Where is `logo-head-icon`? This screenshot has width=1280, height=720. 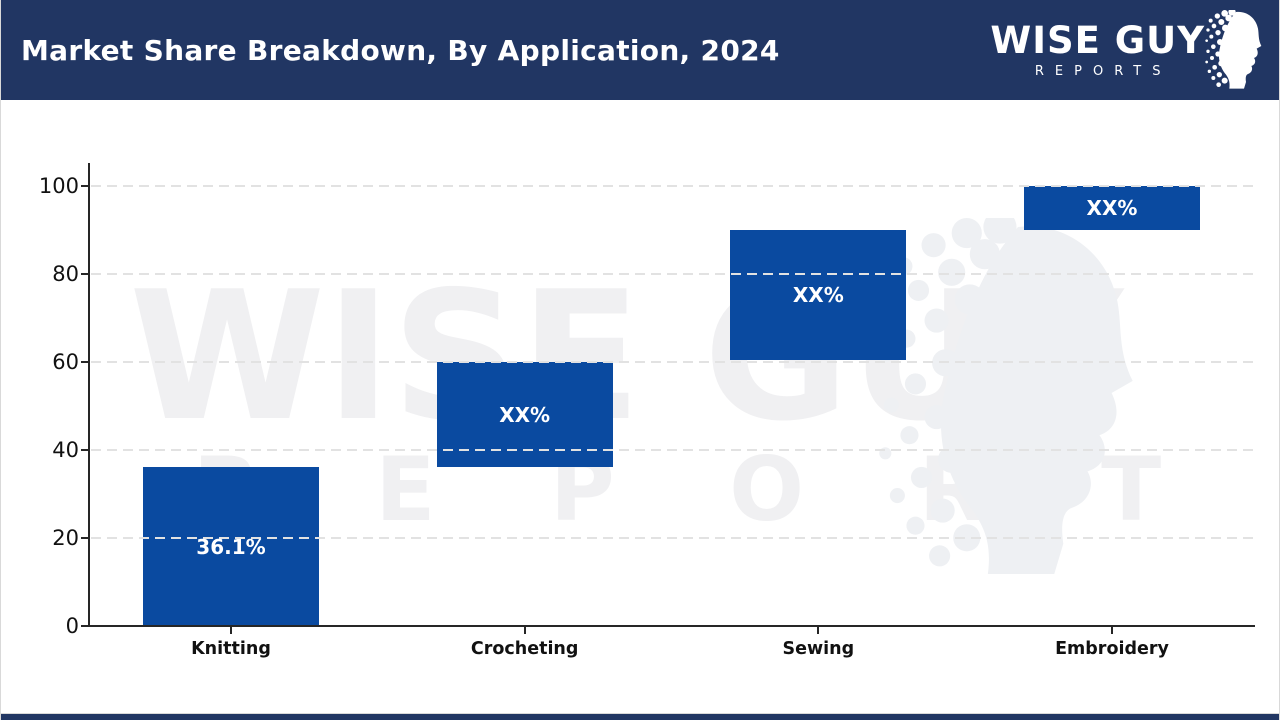 logo-head-icon is located at coordinates (1234, 50).